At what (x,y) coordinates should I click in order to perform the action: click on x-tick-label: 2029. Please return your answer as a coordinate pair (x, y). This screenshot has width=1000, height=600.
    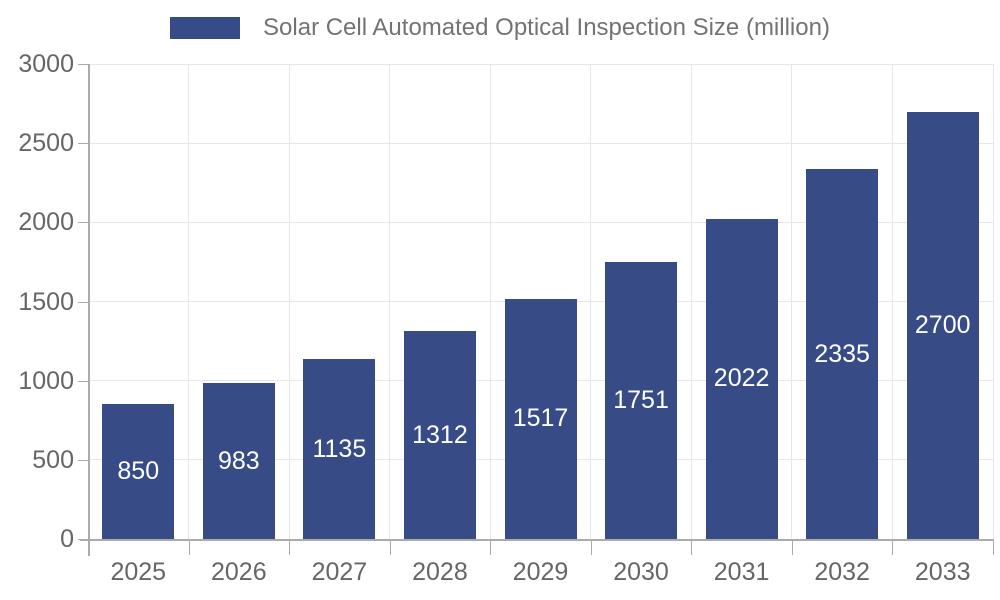
    Looking at the image, I should click on (540, 572).